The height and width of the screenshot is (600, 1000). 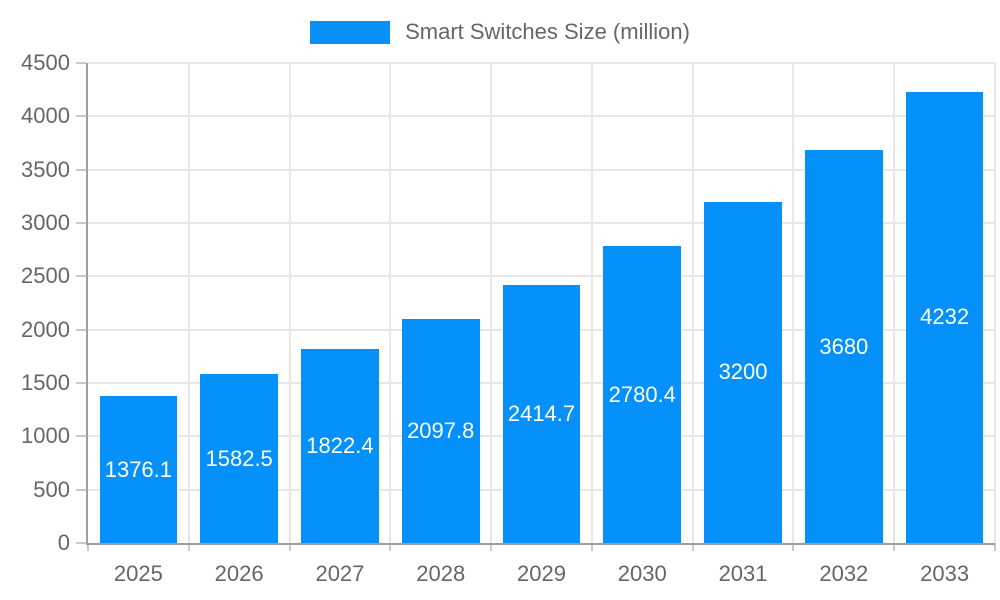 What do you see at coordinates (239, 573) in the screenshot?
I see `x-axis-label: 2026` at bounding box center [239, 573].